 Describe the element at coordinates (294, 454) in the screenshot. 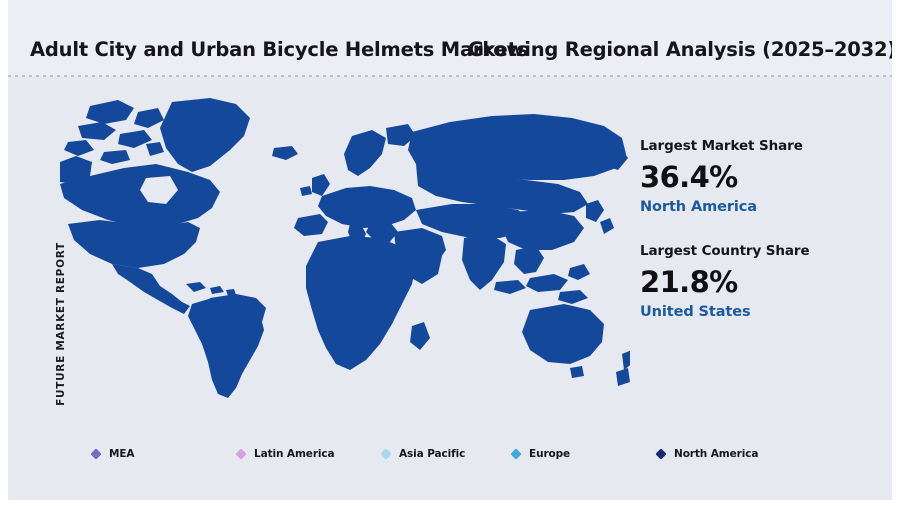

I see `legend-label: Latin America` at that location.